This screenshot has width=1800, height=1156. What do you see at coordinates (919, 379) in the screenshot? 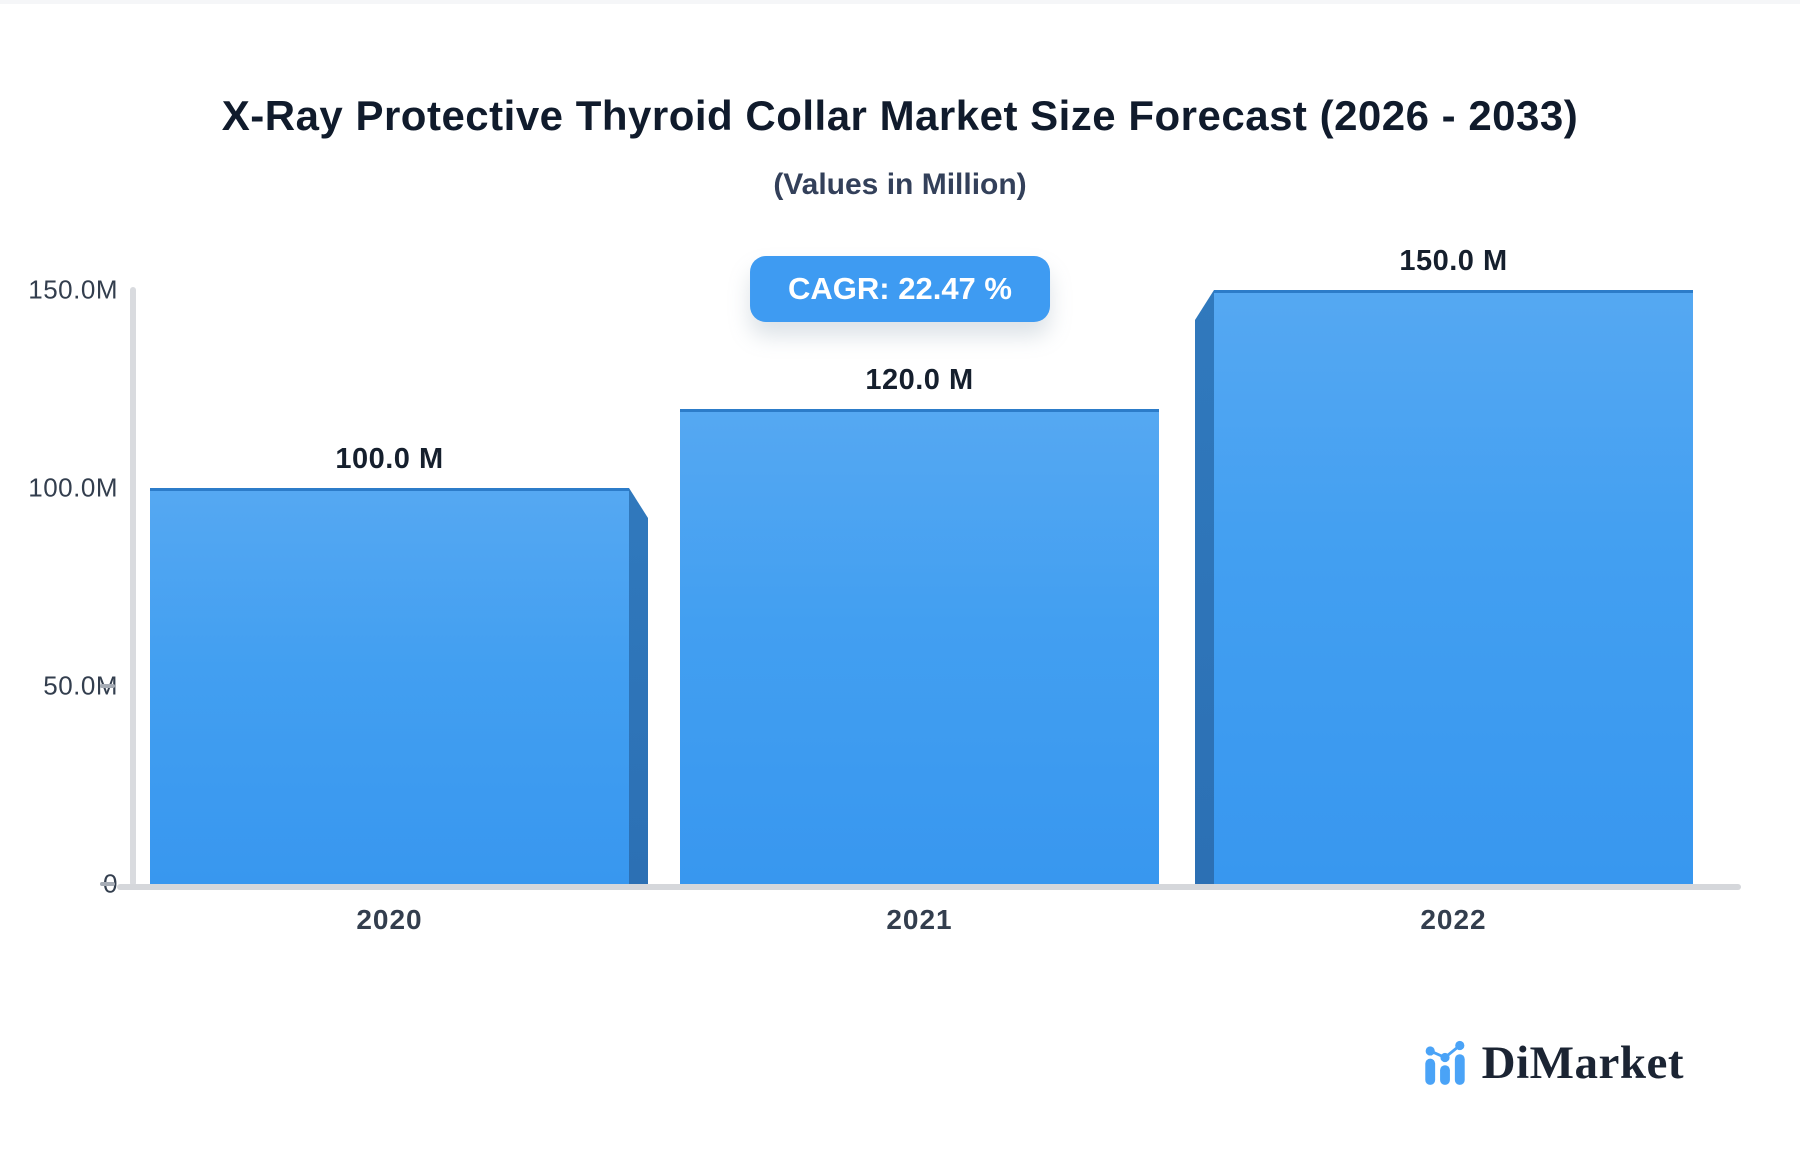
I see `bar-value-label: 120.0 M` at bounding box center [919, 379].